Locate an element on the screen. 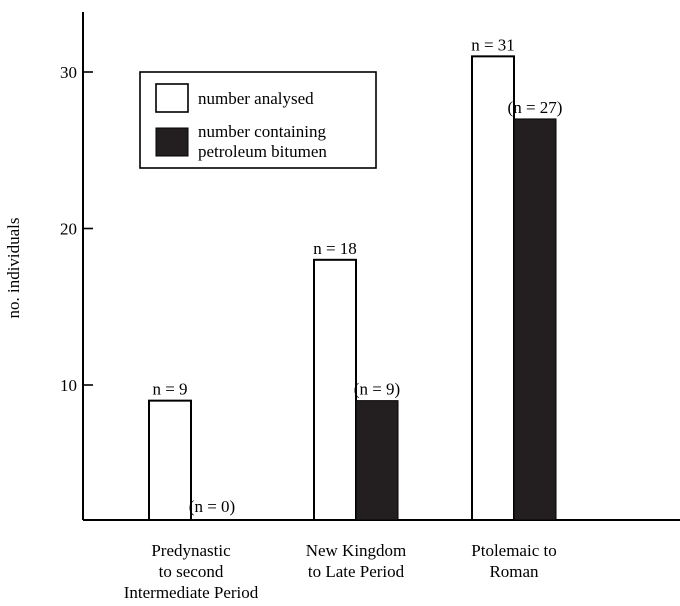 The height and width of the screenshot is (606, 680). bar-label-analysed-2: n = 31 is located at coordinates (493, 44).